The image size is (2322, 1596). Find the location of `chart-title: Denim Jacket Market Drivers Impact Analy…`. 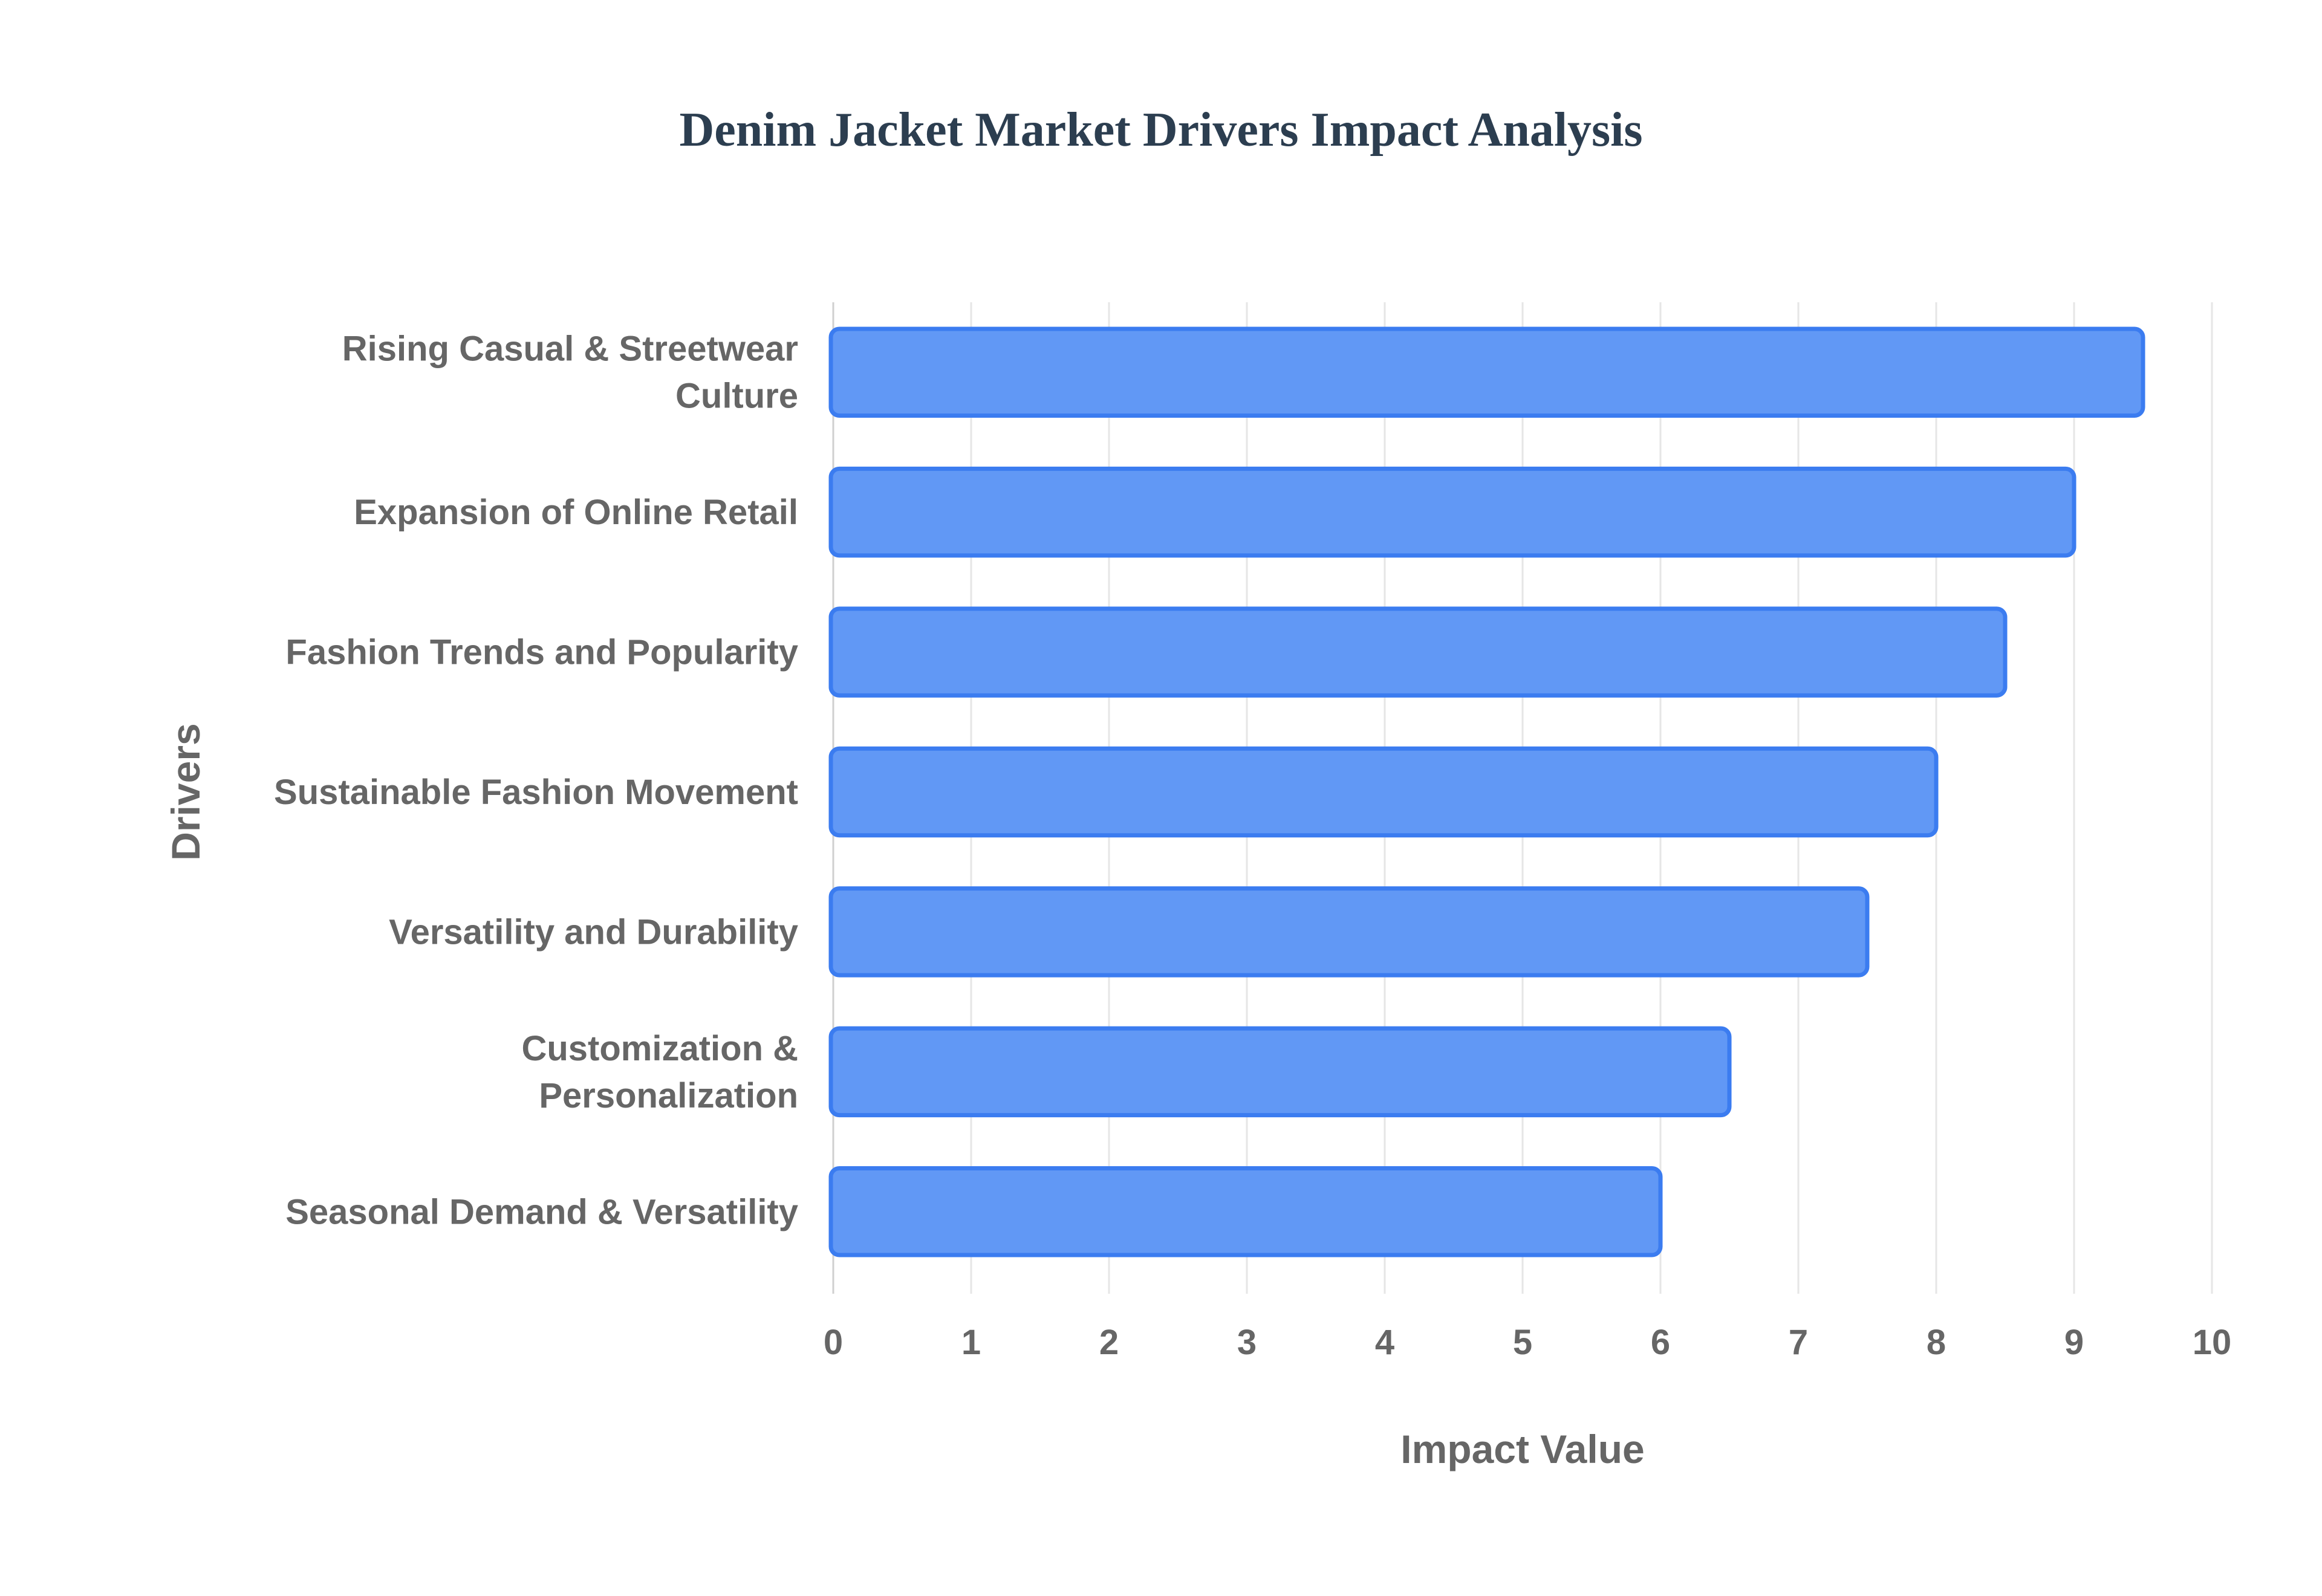

chart-title: Denim Jacket Market Drivers Impact Analy… is located at coordinates (1161, 130).